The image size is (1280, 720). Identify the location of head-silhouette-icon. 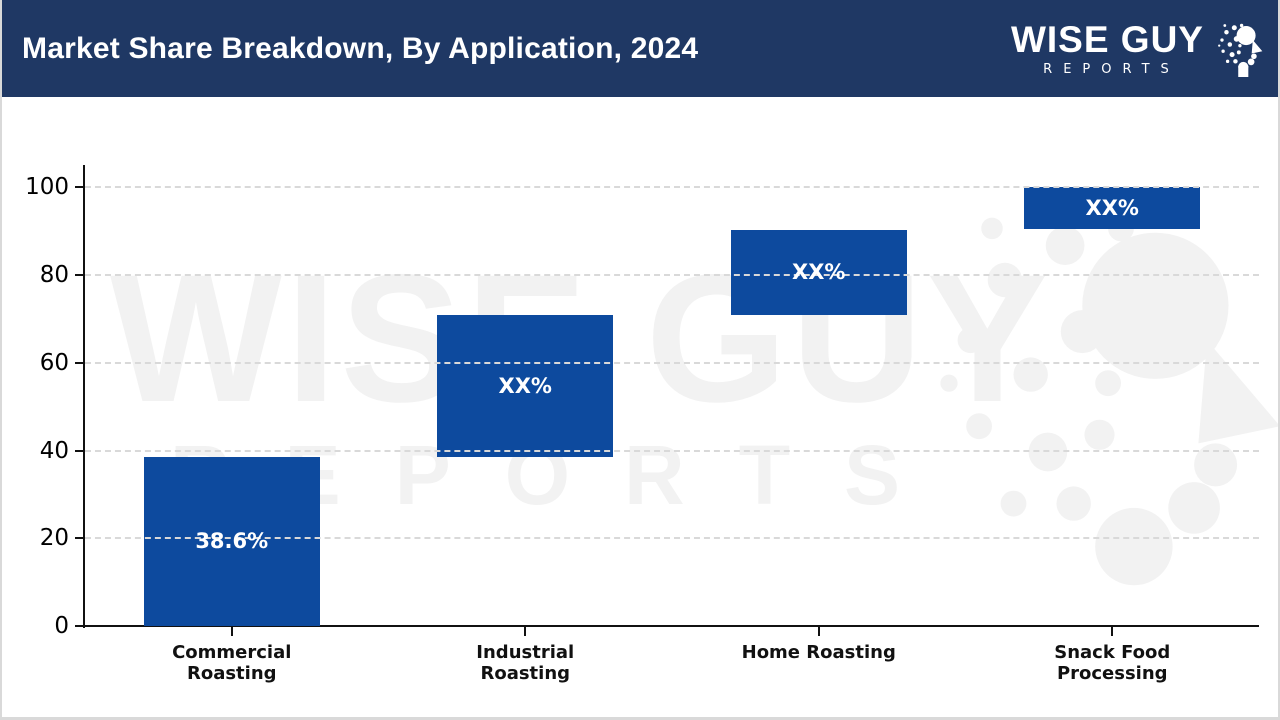
(1236, 49).